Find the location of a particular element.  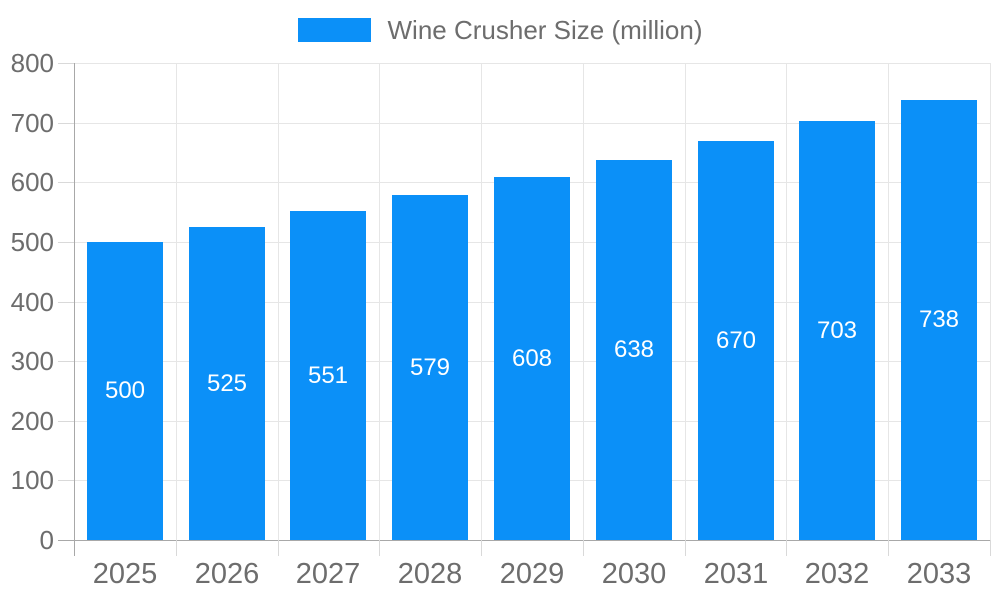

y-tick-label: 500 is located at coordinates (32, 242).